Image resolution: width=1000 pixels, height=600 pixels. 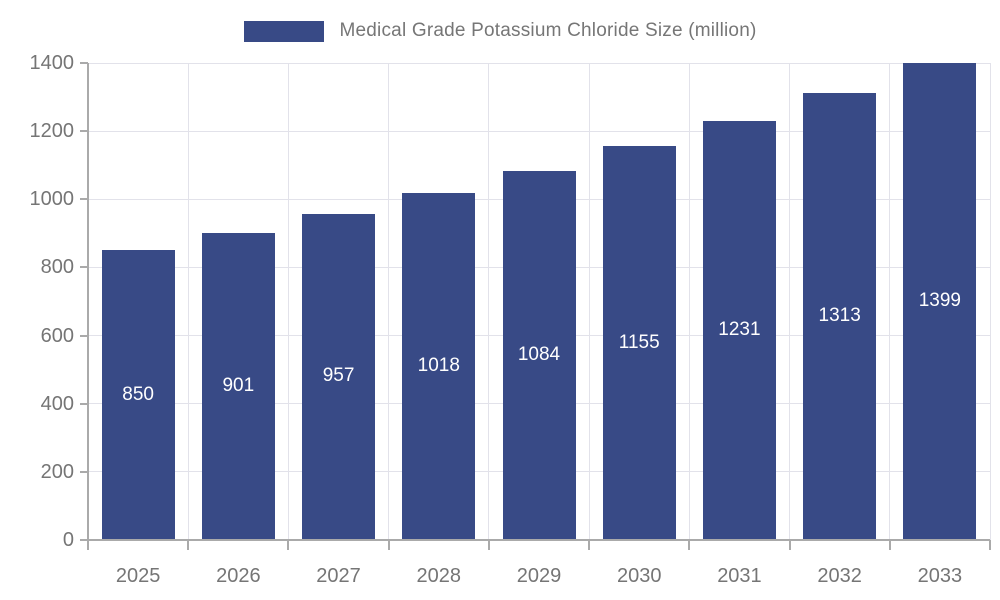 I want to click on bar-value-label: 850, so click(x=138, y=394).